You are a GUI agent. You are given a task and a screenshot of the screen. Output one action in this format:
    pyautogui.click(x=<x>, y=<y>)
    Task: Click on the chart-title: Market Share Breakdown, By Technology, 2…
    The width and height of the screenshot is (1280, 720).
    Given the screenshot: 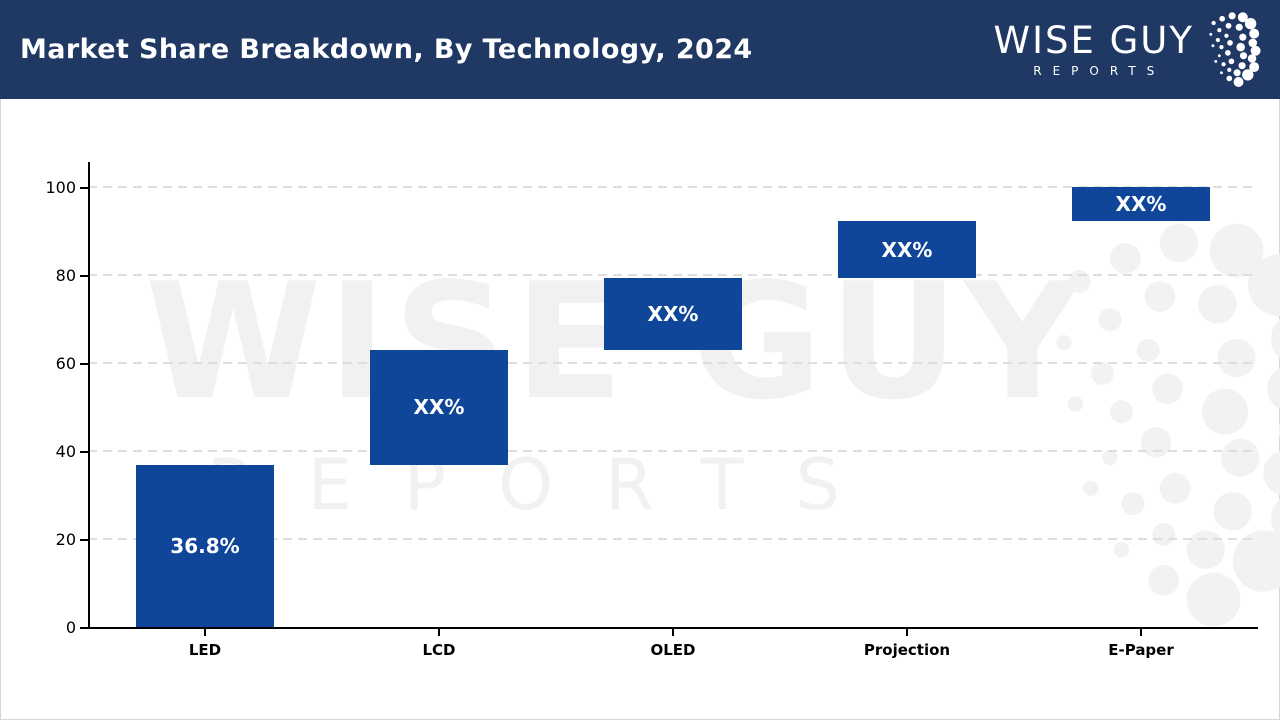 What is the action you would take?
    pyautogui.click(x=386, y=49)
    